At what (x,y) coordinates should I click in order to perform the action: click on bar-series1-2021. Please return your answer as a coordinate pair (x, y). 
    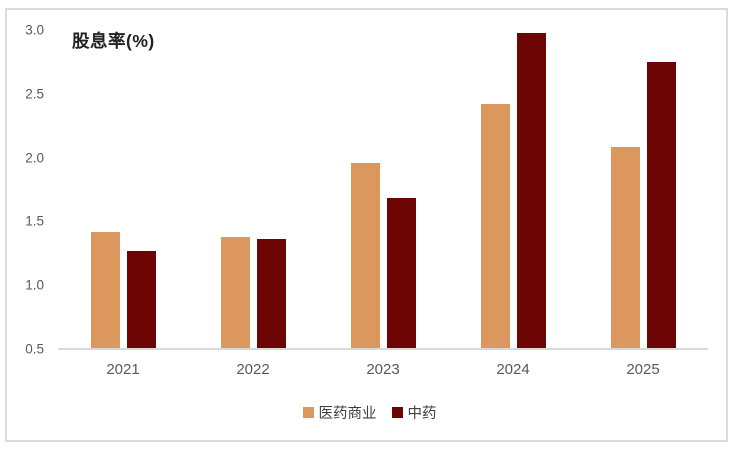
    Looking at the image, I should click on (141, 299).